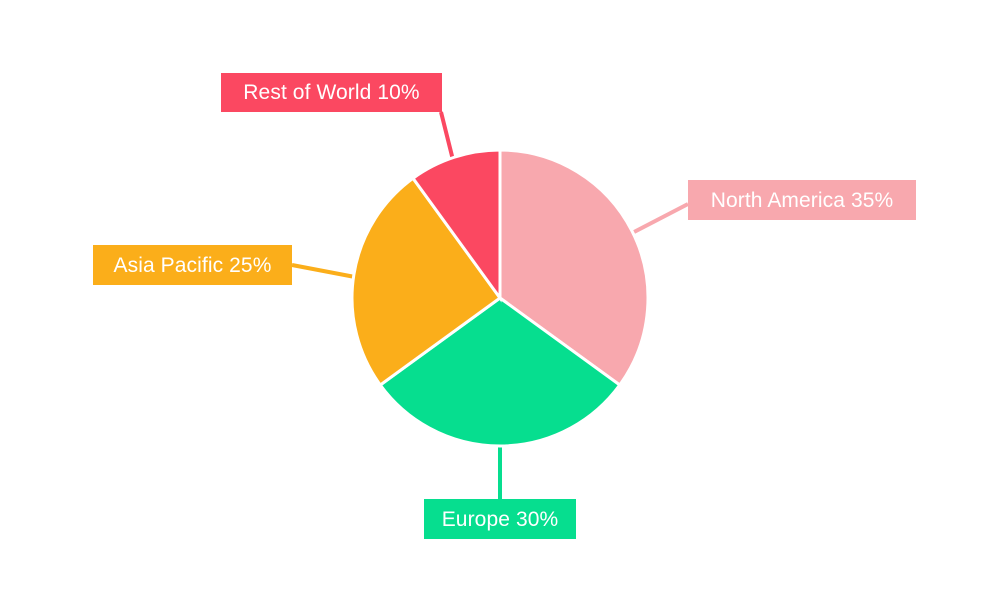 Image resolution: width=1000 pixels, height=600 pixels. I want to click on pie-slice-label-north-america: North America 35%, so click(802, 200).